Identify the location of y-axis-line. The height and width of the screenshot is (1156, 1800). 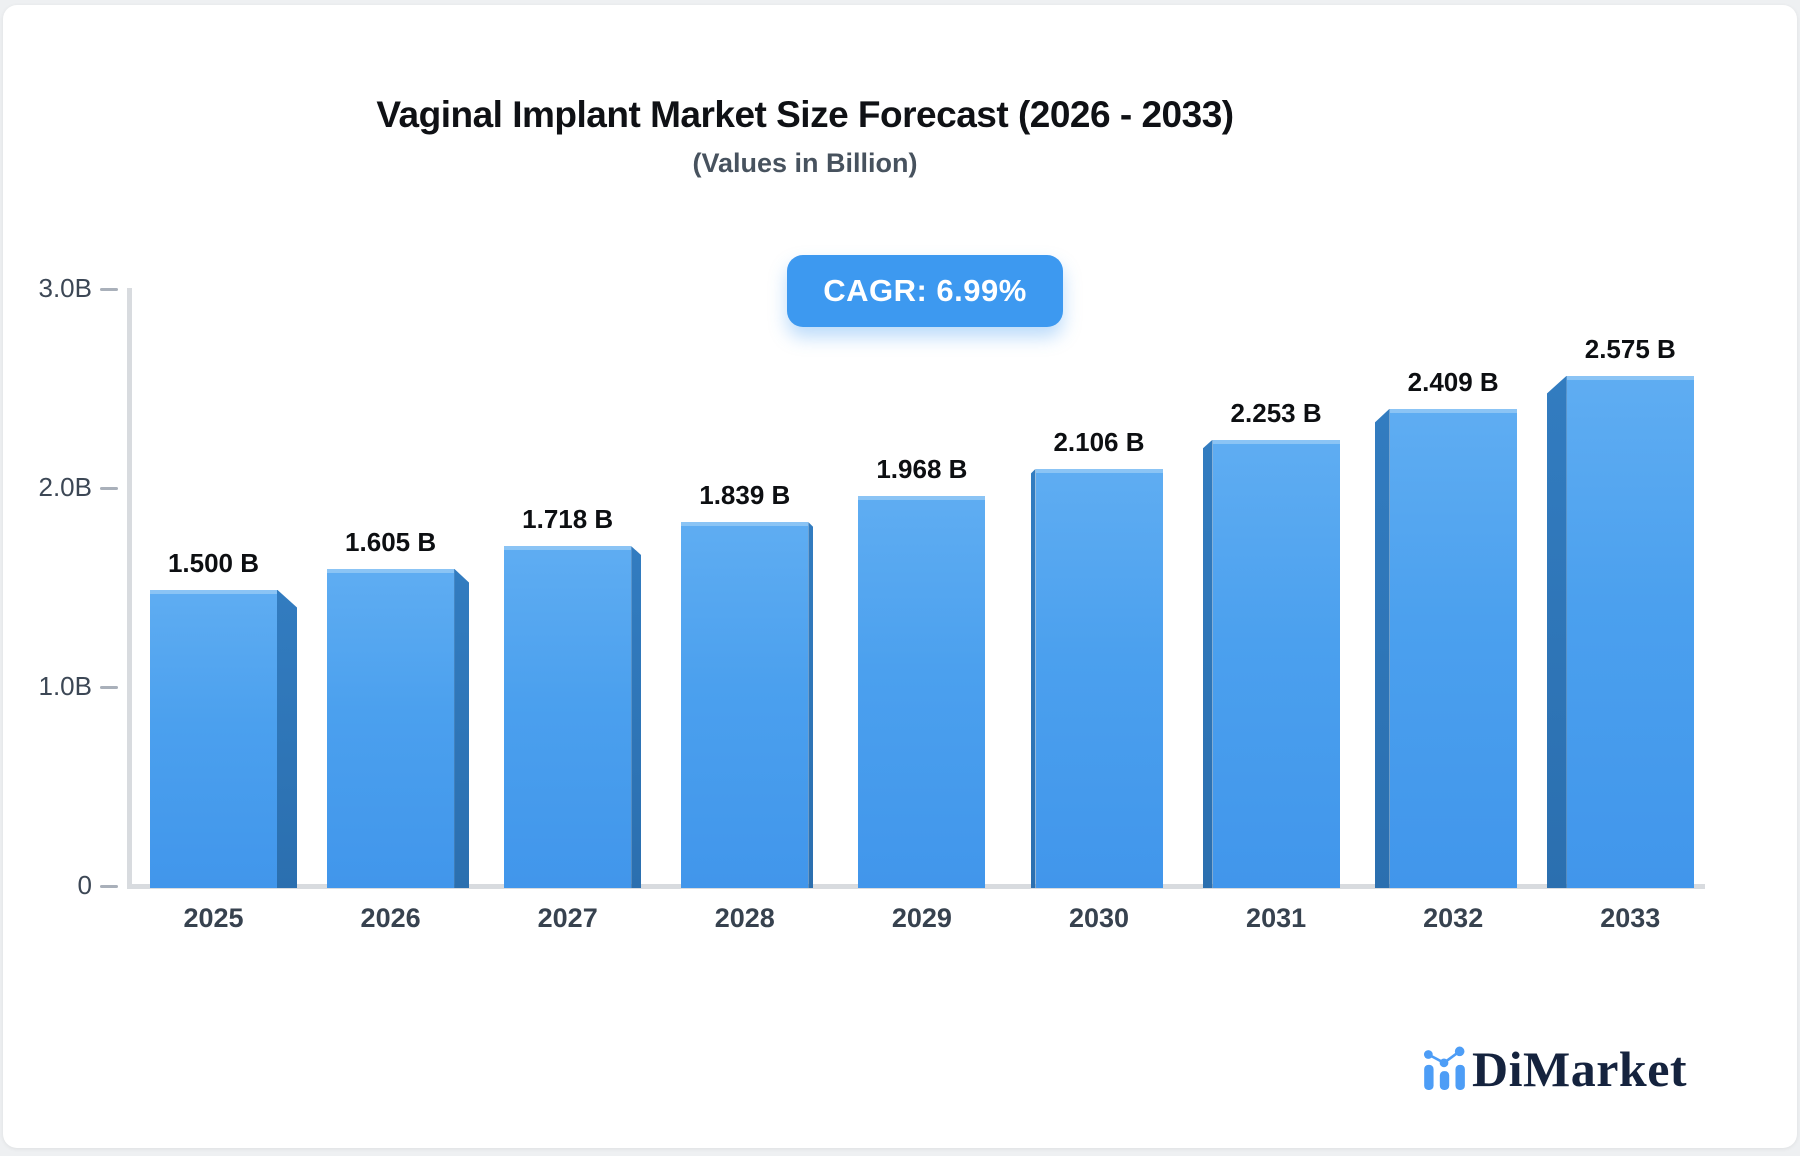
(129, 588).